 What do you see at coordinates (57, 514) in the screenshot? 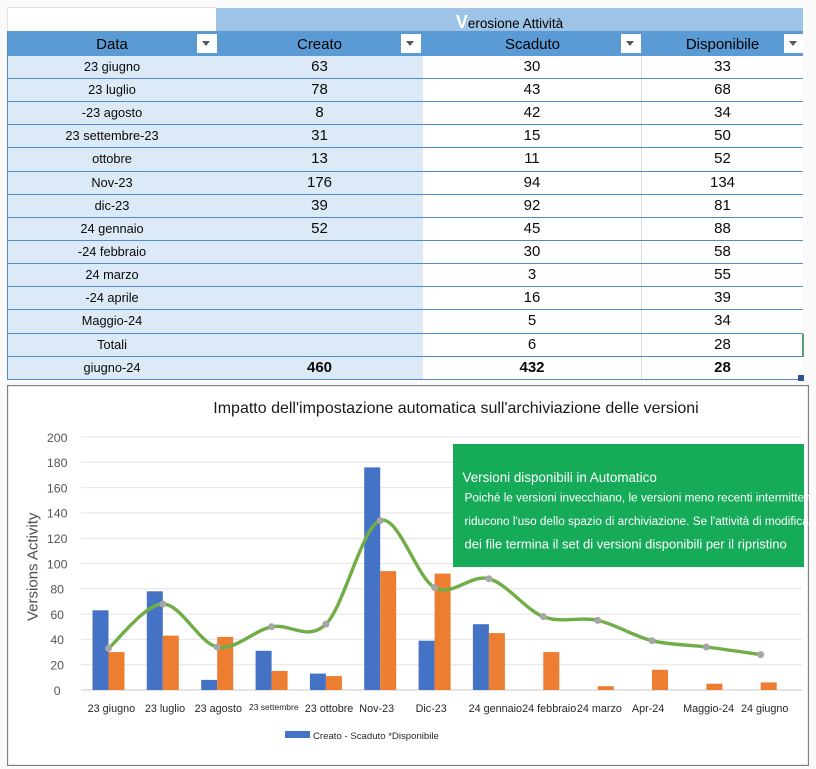
I see `svg-text: 140` at bounding box center [57, 514].